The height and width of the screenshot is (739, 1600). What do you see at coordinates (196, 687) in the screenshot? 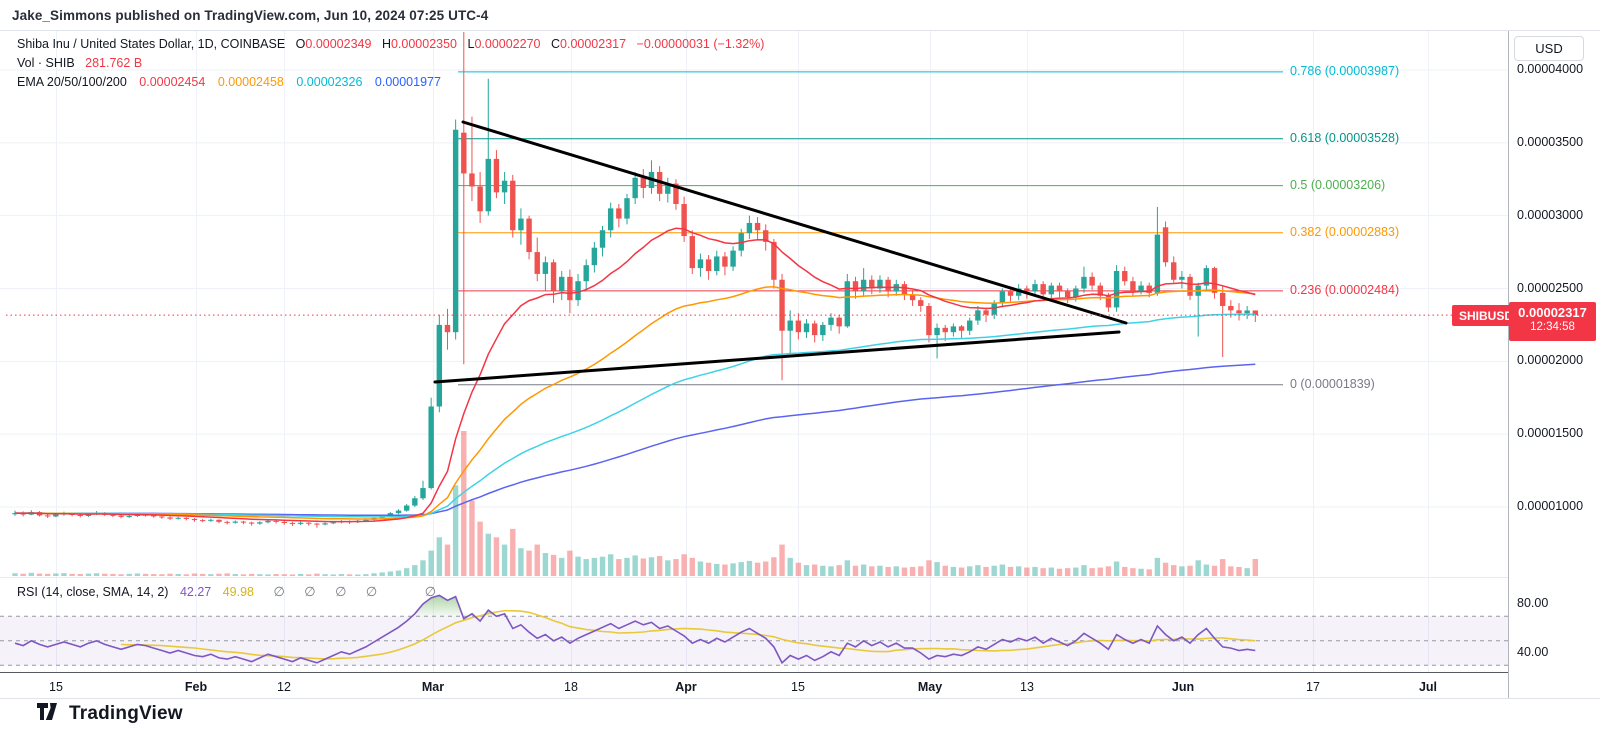
I see `time-axis-label: Feb` at bounding box center [196, 687].